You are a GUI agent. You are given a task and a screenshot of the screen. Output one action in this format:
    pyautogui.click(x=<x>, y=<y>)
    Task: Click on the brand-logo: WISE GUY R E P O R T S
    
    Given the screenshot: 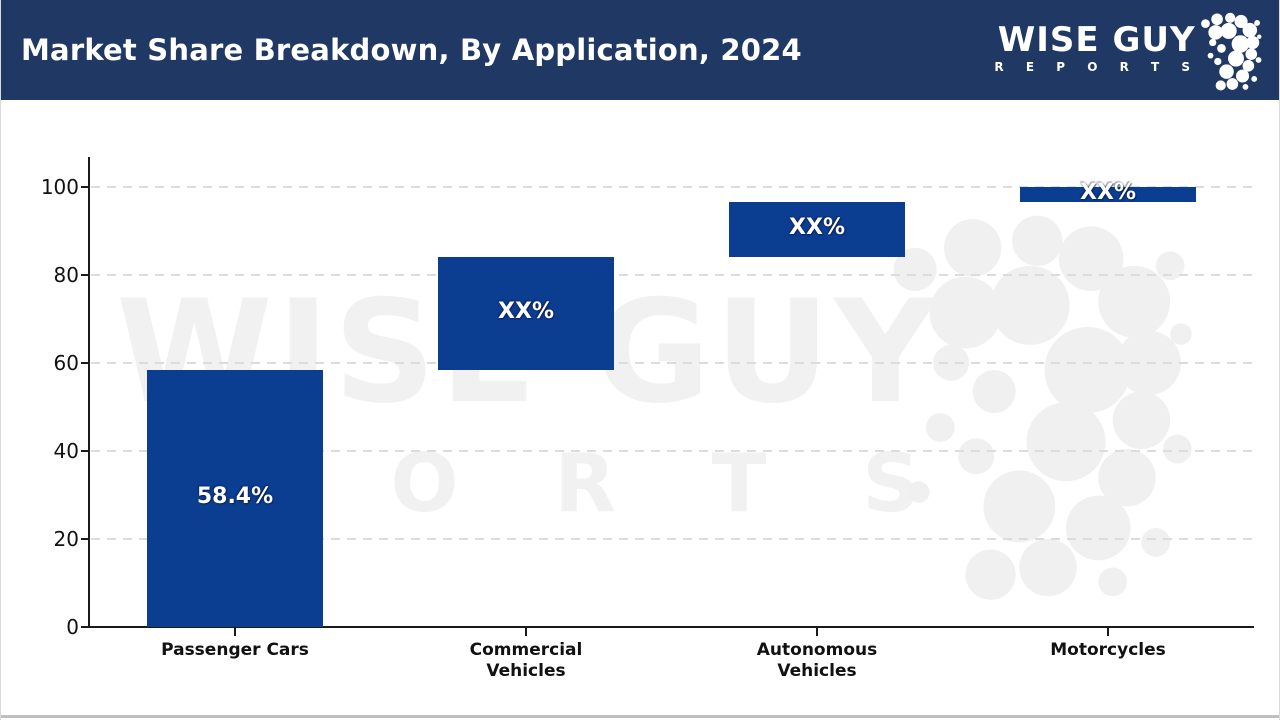 What is the action you would take?
    pyautogui.click(x=1130, y=51)
    